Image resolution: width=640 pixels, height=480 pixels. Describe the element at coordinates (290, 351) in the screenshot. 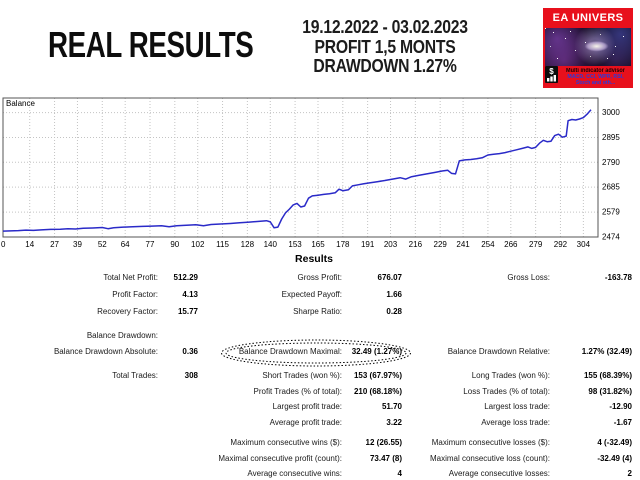

I see `stat-label: Balance Drawdown Maximal:` at that location.